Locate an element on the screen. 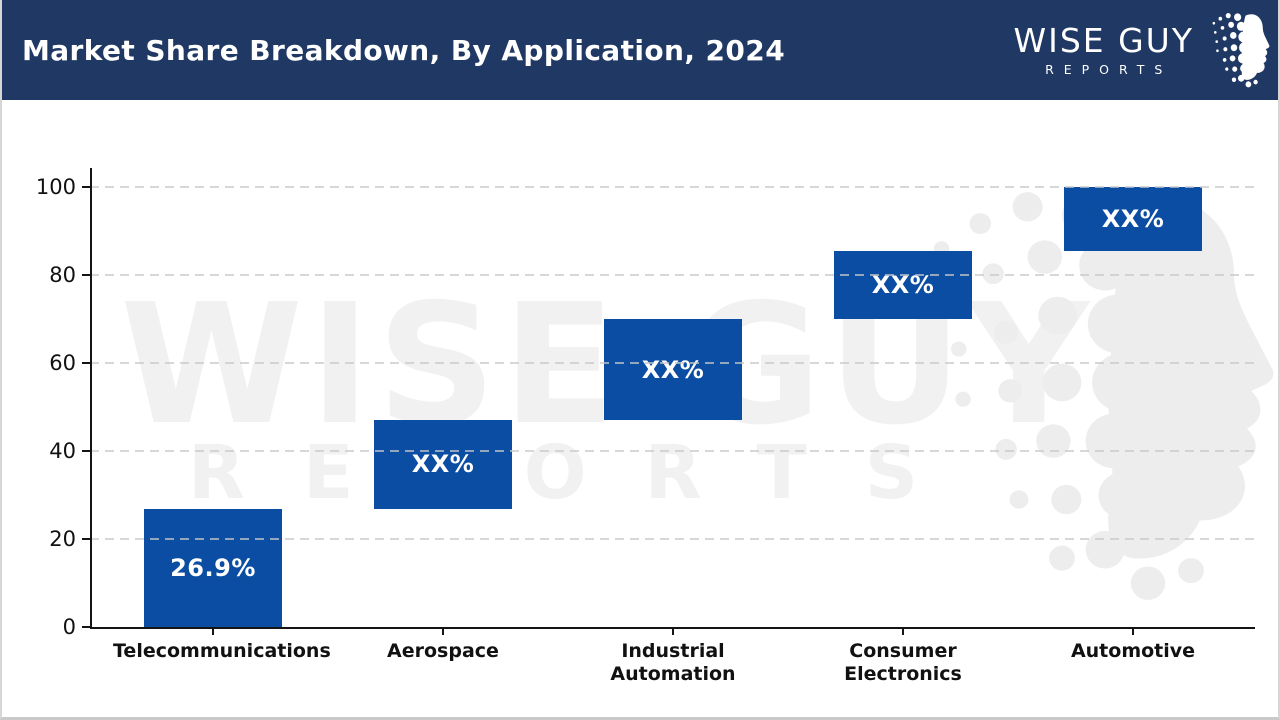 The height and width of the screenshot is (720, 1280). x-category-label: Automotive is located at coordinates (1133, 651).